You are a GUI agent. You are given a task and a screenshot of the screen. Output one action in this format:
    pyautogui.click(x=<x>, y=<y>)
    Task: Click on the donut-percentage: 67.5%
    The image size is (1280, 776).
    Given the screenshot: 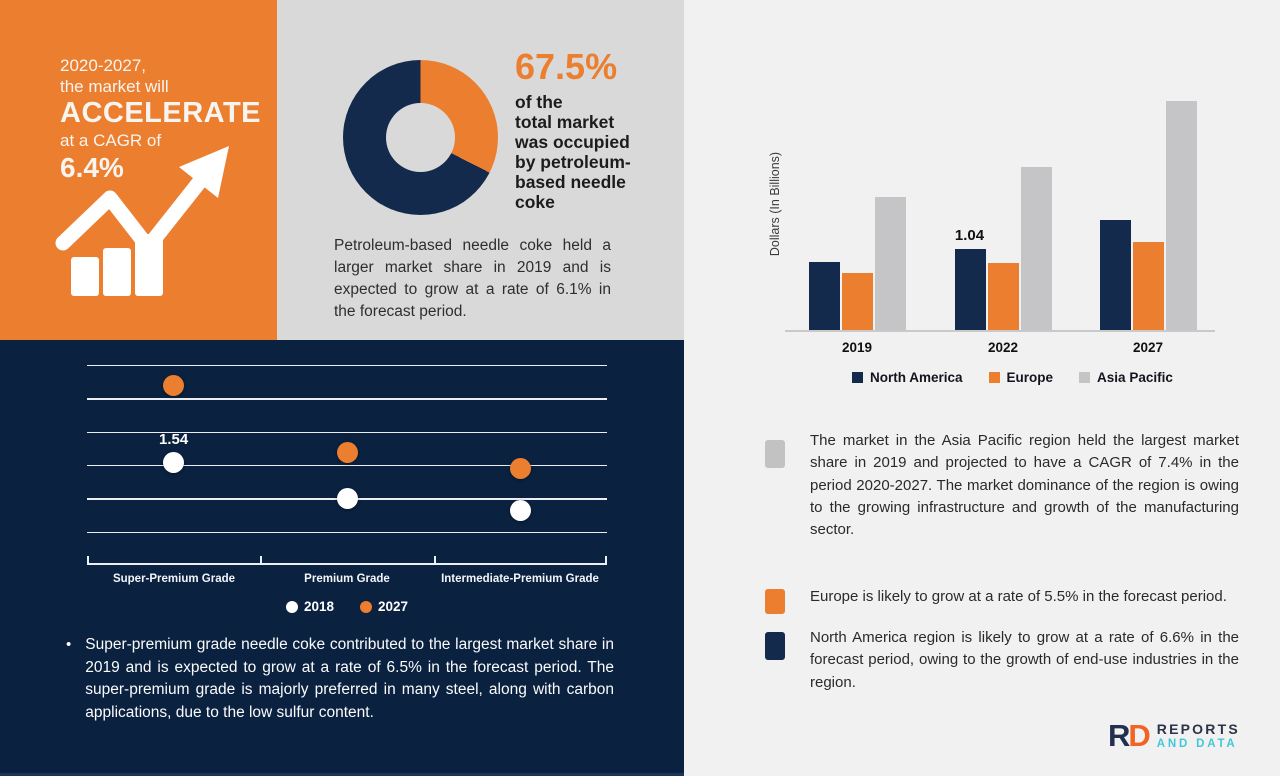 What is the action you would take?
    pyautogui.click(x=566, y=66)
    